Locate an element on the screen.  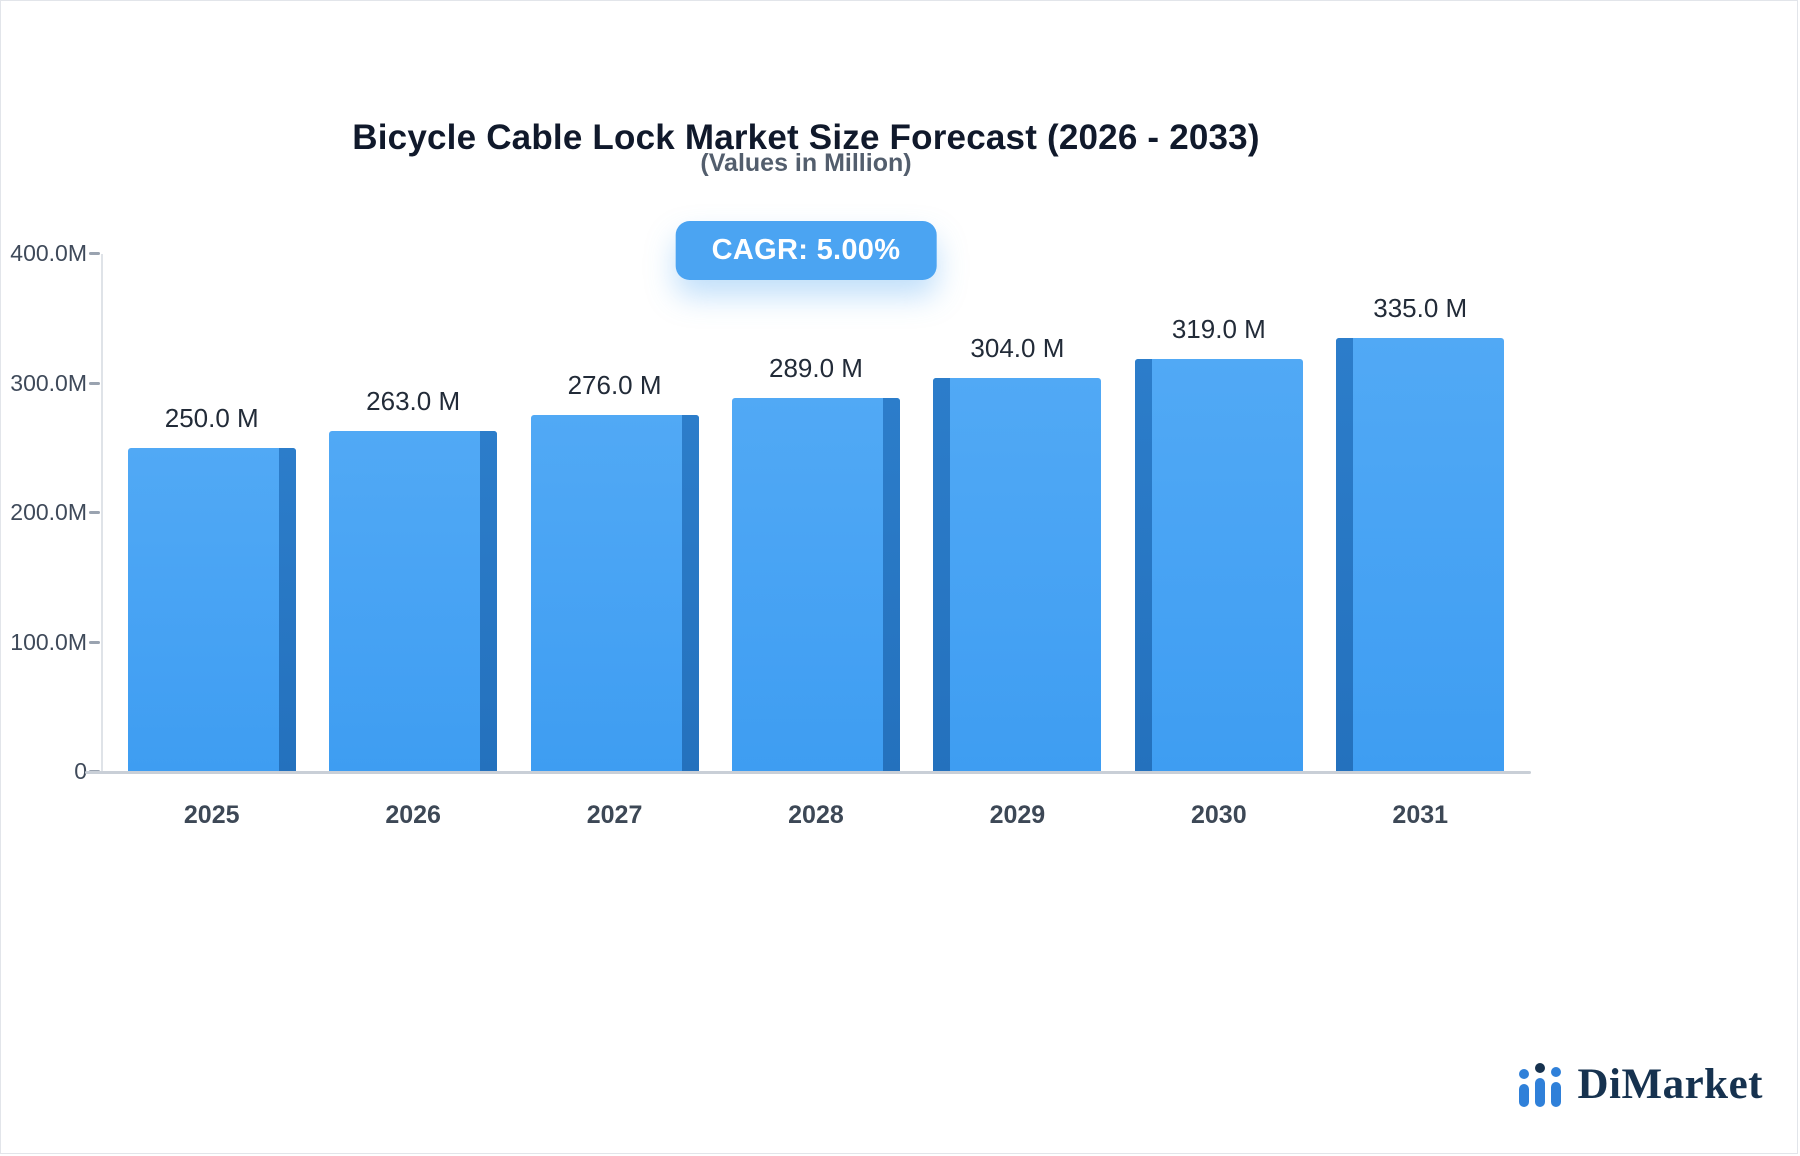
bar-value-label: 276.0 M is located at coordinates (614, 384).